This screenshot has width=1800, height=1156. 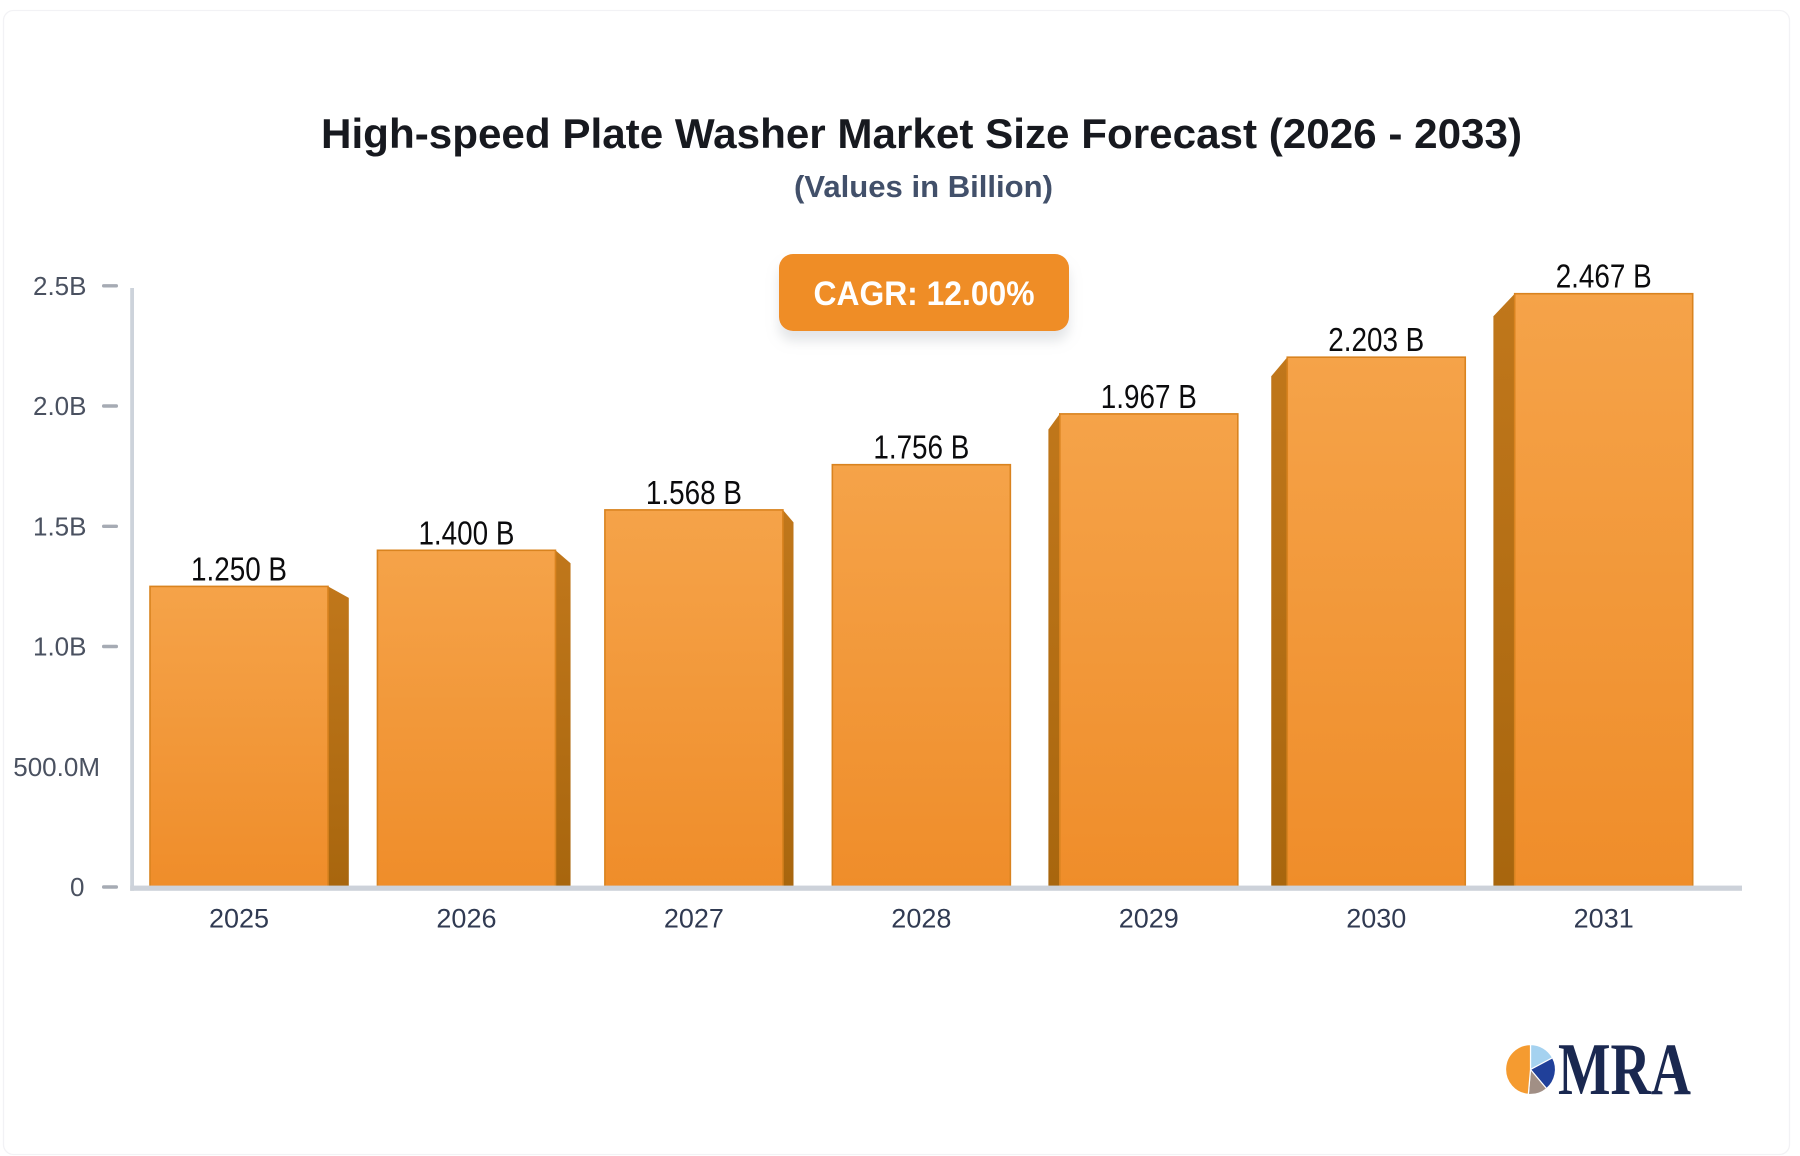 I want to click on svg-text: 2031, so click(x=1604, y=919).